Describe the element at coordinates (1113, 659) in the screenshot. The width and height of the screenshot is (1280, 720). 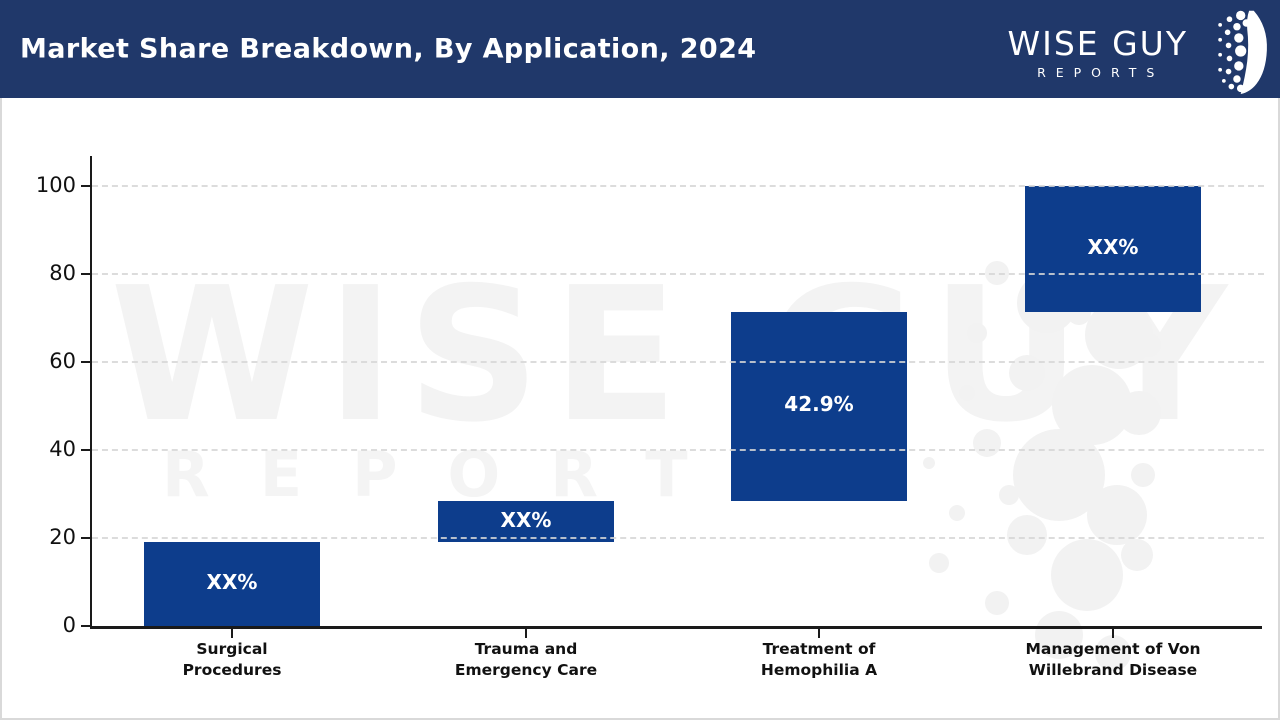
I see `x-category-label: Management of Von Willebrand Disease` at that location.